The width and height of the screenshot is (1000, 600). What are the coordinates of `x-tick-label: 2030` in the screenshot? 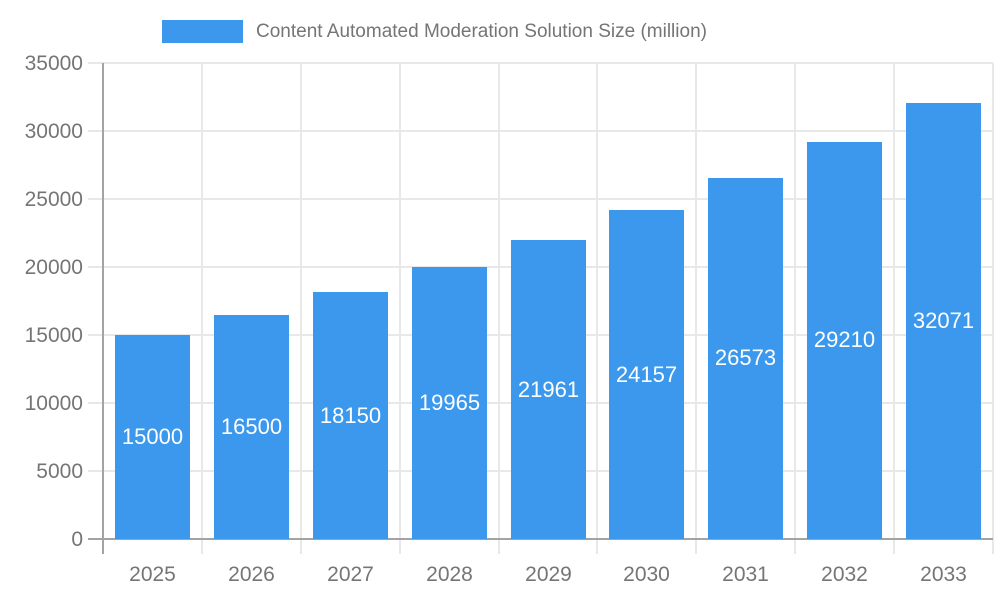 It's located at (646, 574).